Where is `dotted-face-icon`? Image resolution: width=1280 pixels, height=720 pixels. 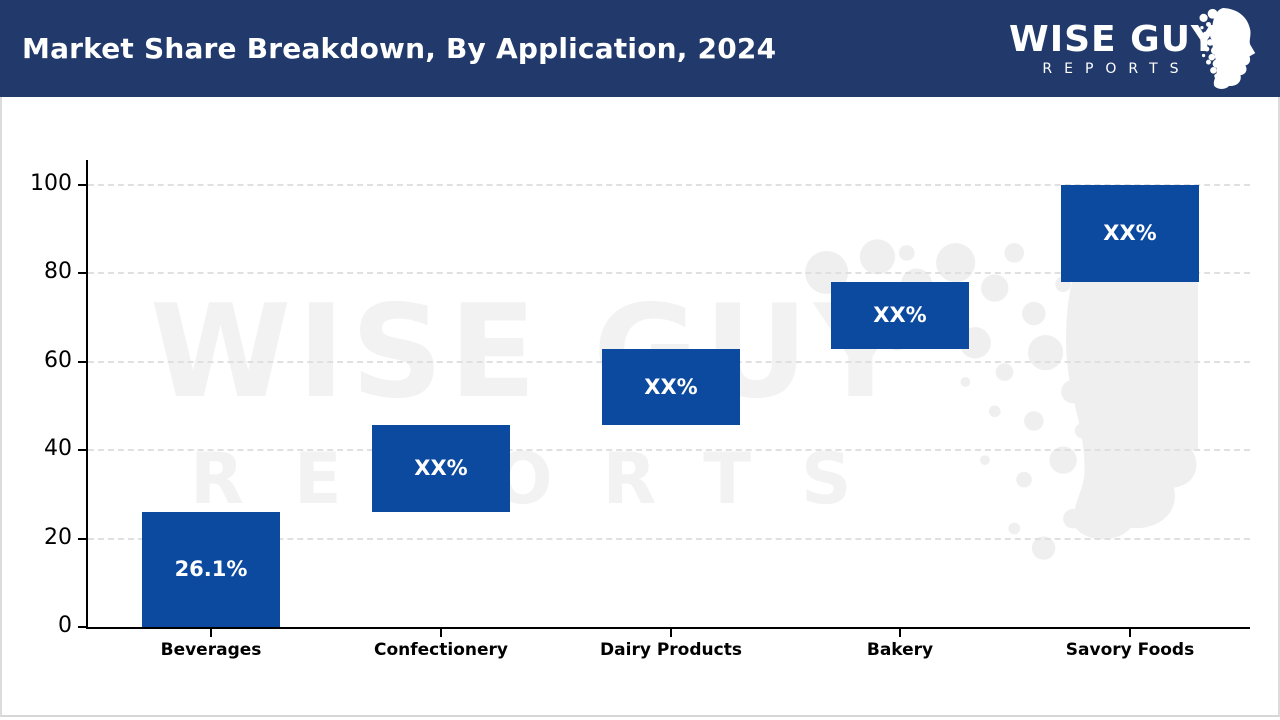 dotted-face-icon is located at coordinates (1229, 51).